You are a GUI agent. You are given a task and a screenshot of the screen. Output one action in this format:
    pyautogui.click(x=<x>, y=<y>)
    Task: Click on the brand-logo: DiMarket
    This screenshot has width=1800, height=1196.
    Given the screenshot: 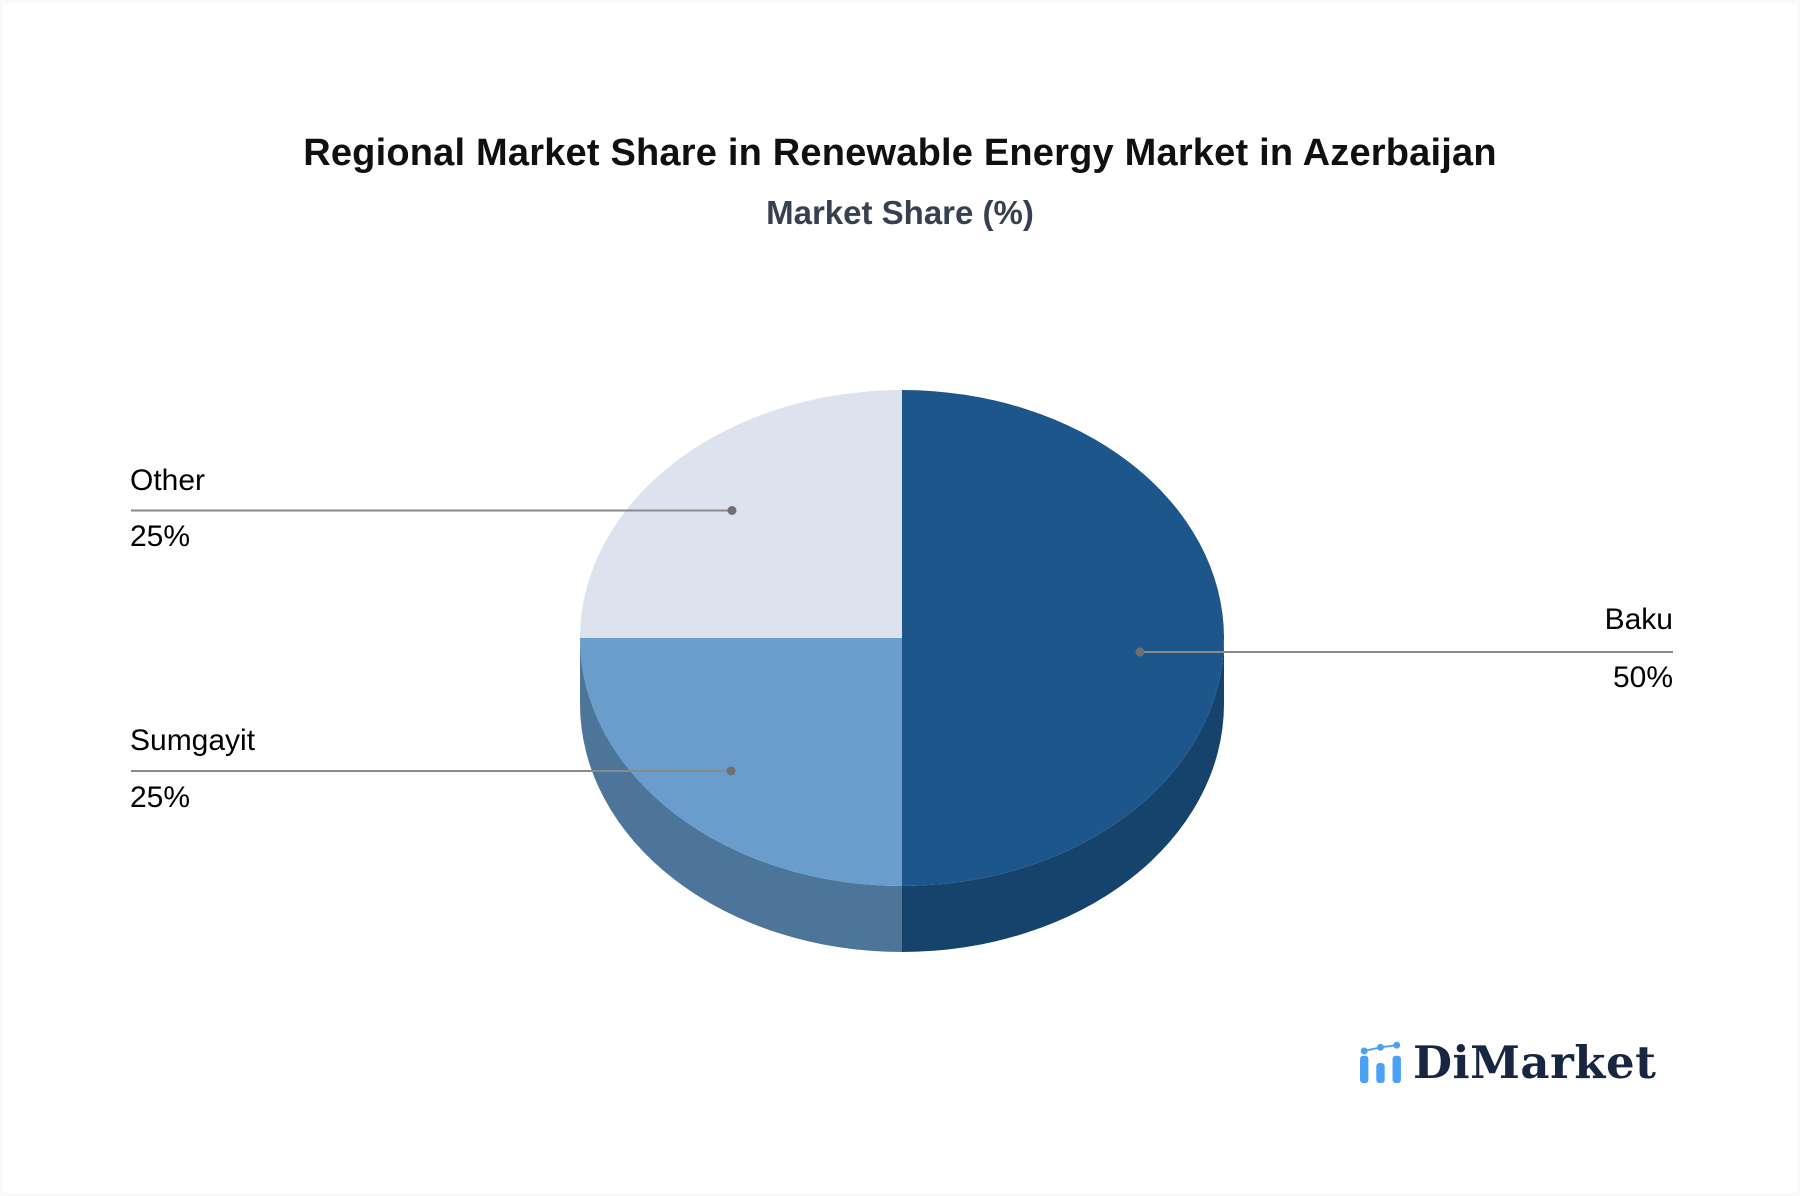 What is the action you would take?
    pyautogui.click(x=1508, y=1062)
    